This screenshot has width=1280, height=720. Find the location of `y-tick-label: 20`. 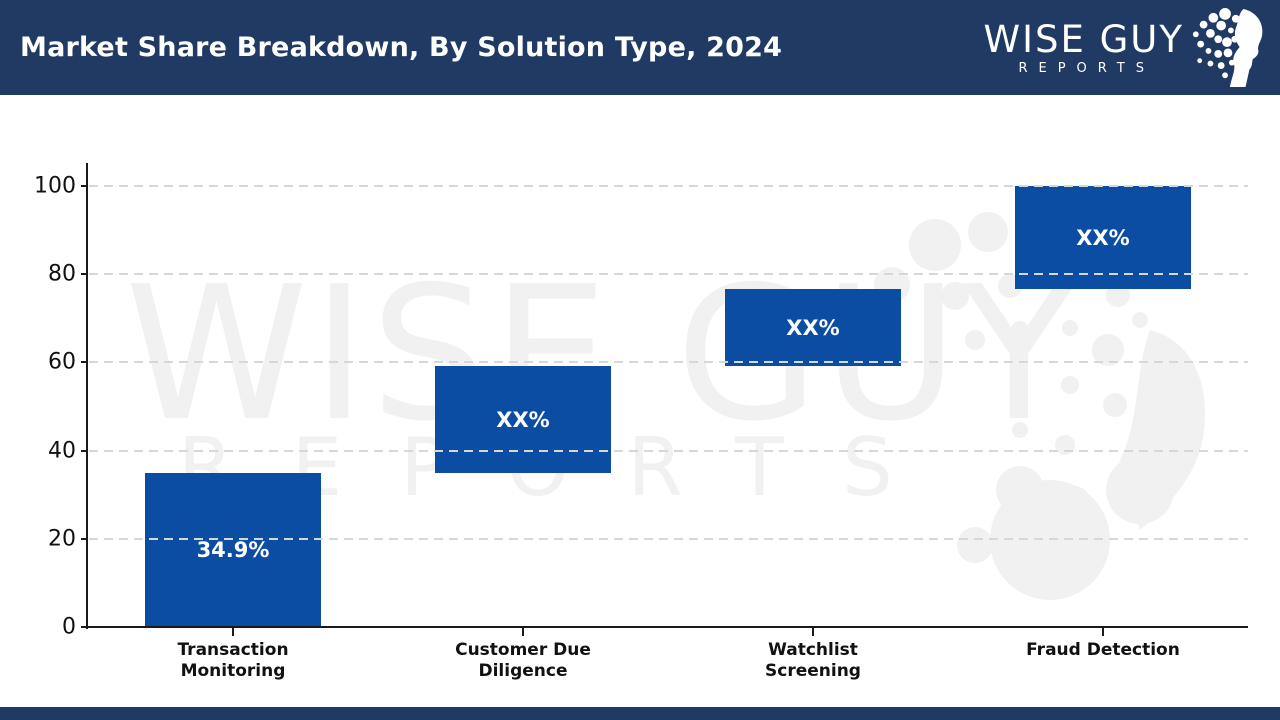

y-tick-label: 20 is located at coordinates (62, 539).